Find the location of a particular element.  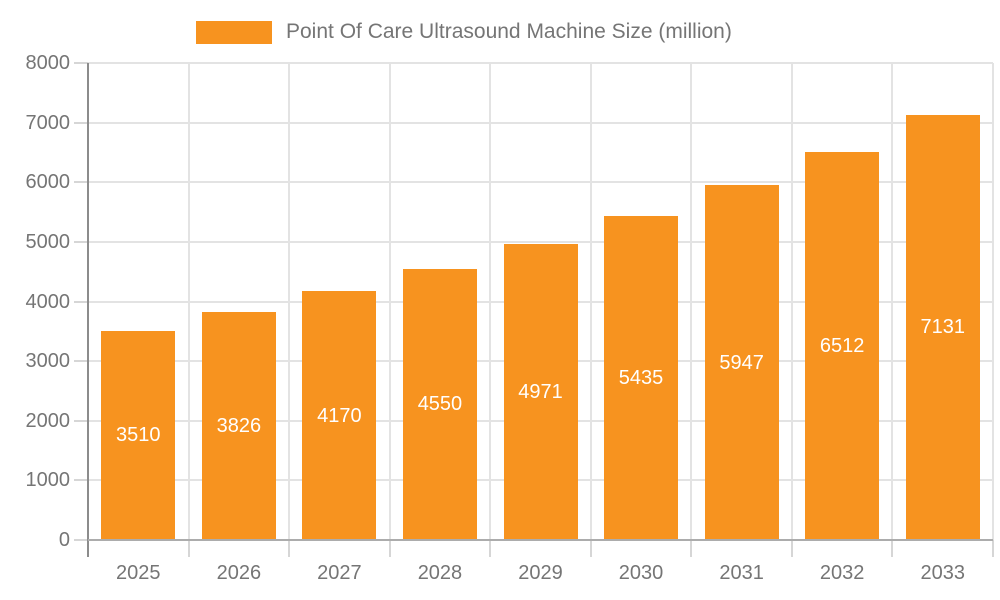

x-axis-tick-label: 2032 is located at coordinates (842, 573).